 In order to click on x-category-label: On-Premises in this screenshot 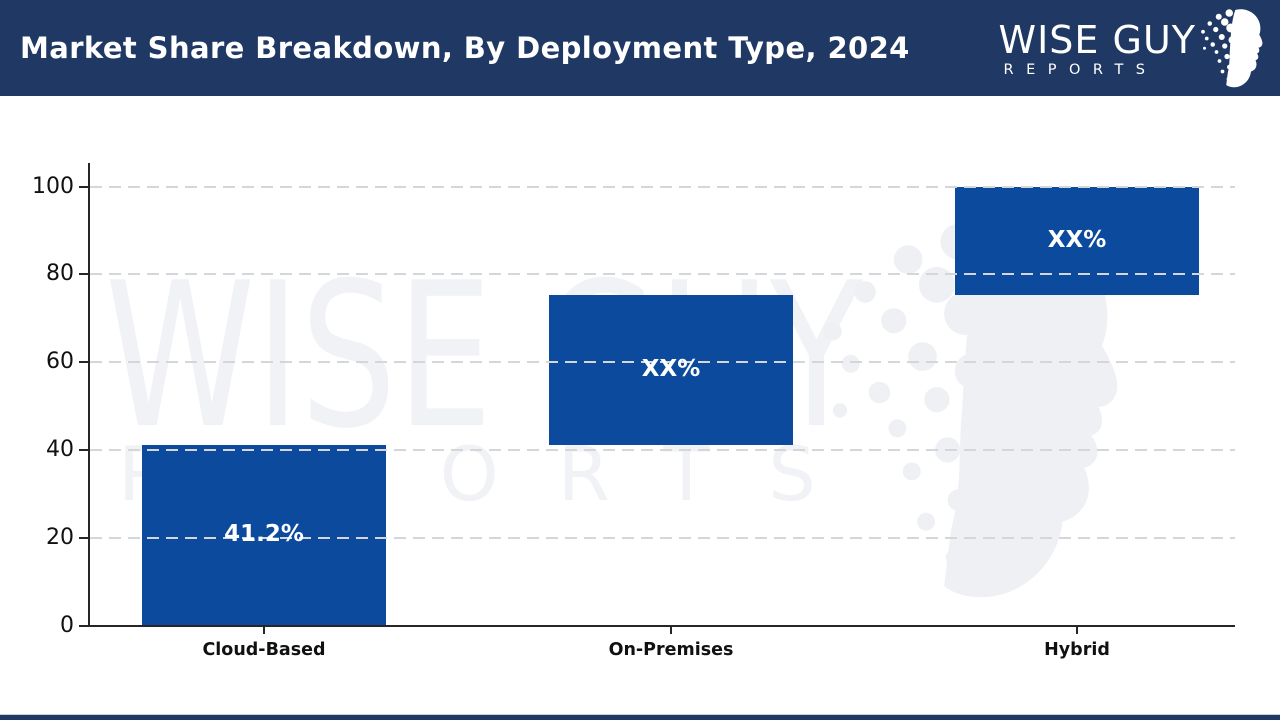, I will do `click(671, 650)`.